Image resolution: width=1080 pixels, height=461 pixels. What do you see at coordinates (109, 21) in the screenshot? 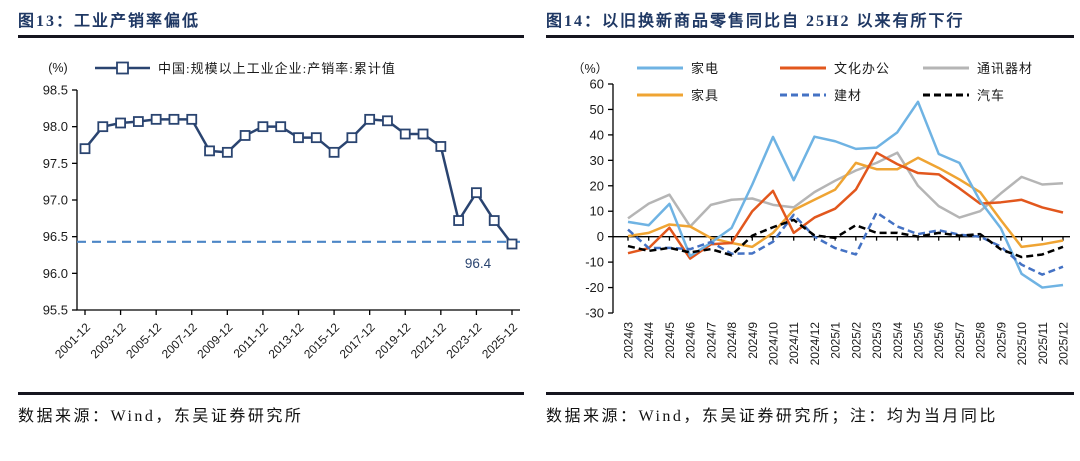
I see `figure13-title: 图13：工业产销率偏低` at bounding box center [109, 21].